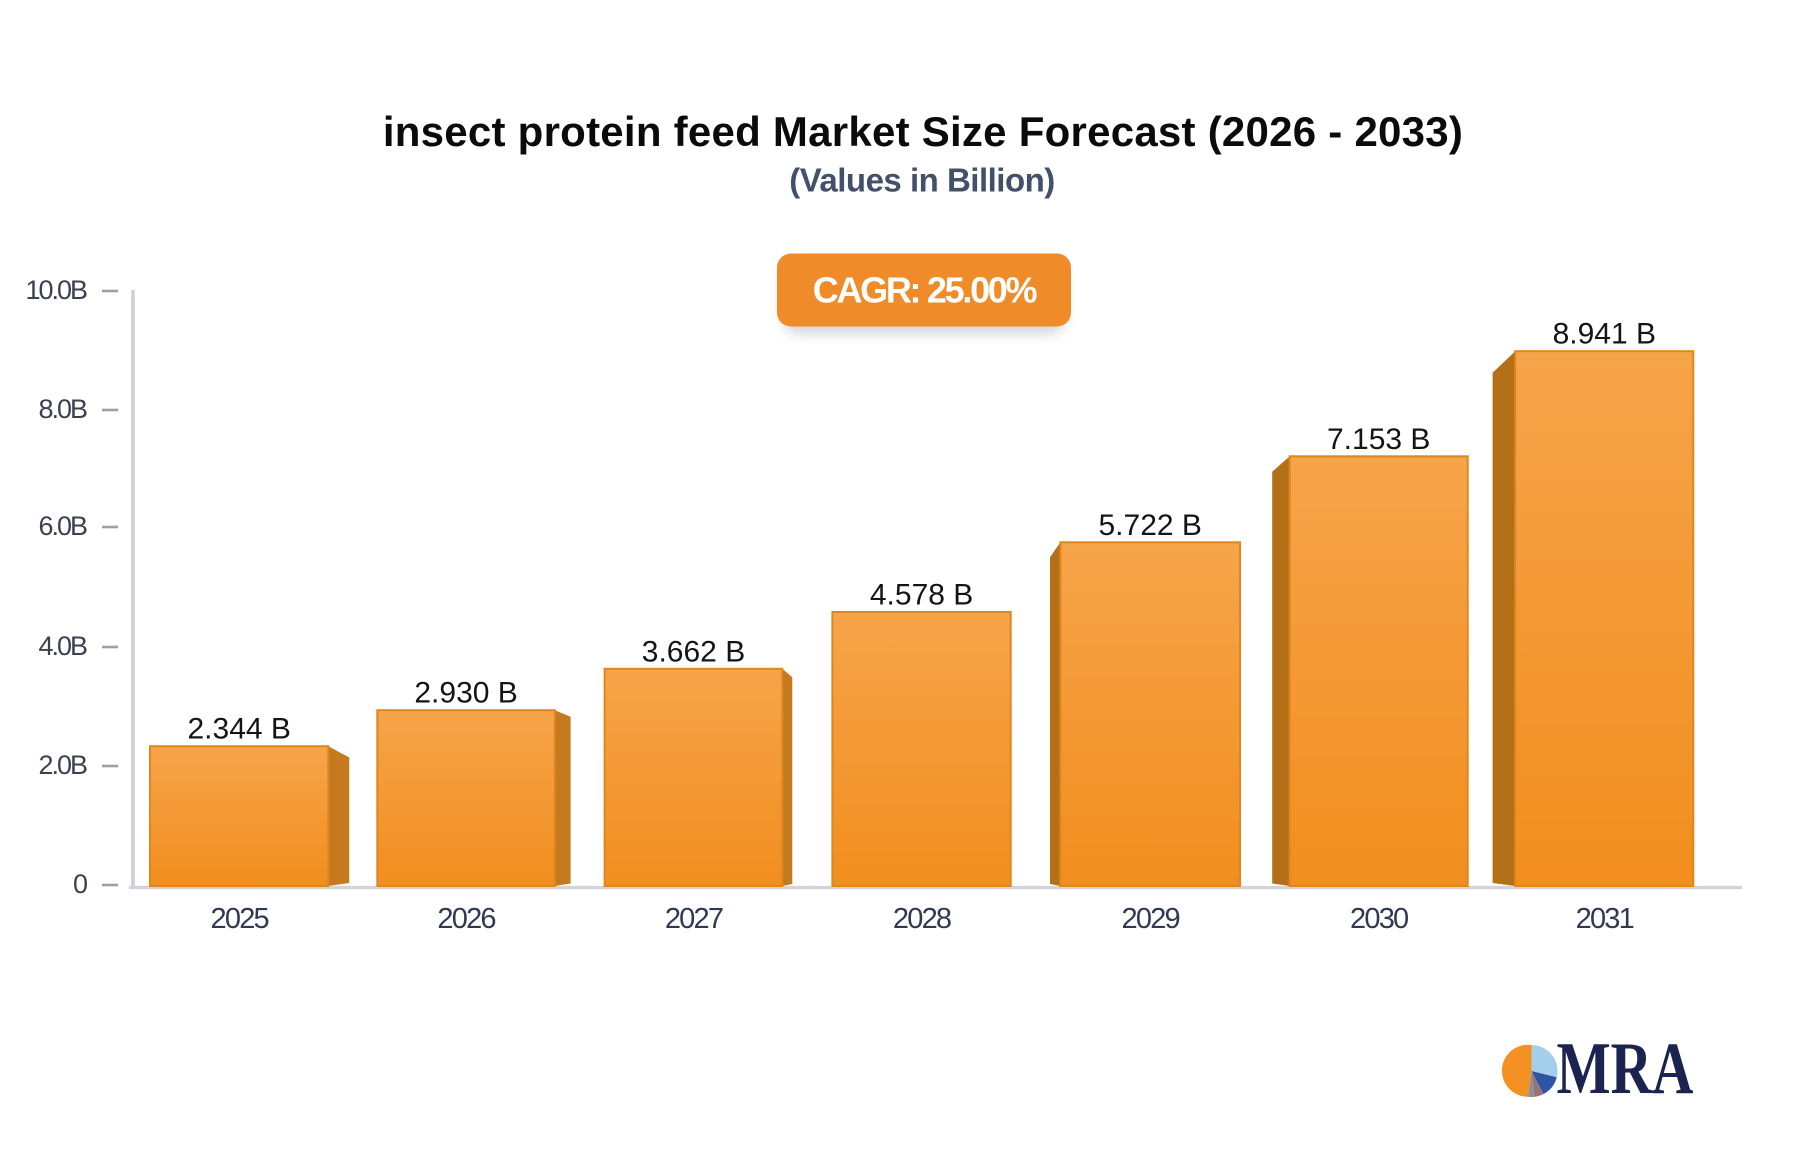  Describe the element at coordinates (238, 729) in the screenshot. I see `svg-text: 2.344 B` at that location.